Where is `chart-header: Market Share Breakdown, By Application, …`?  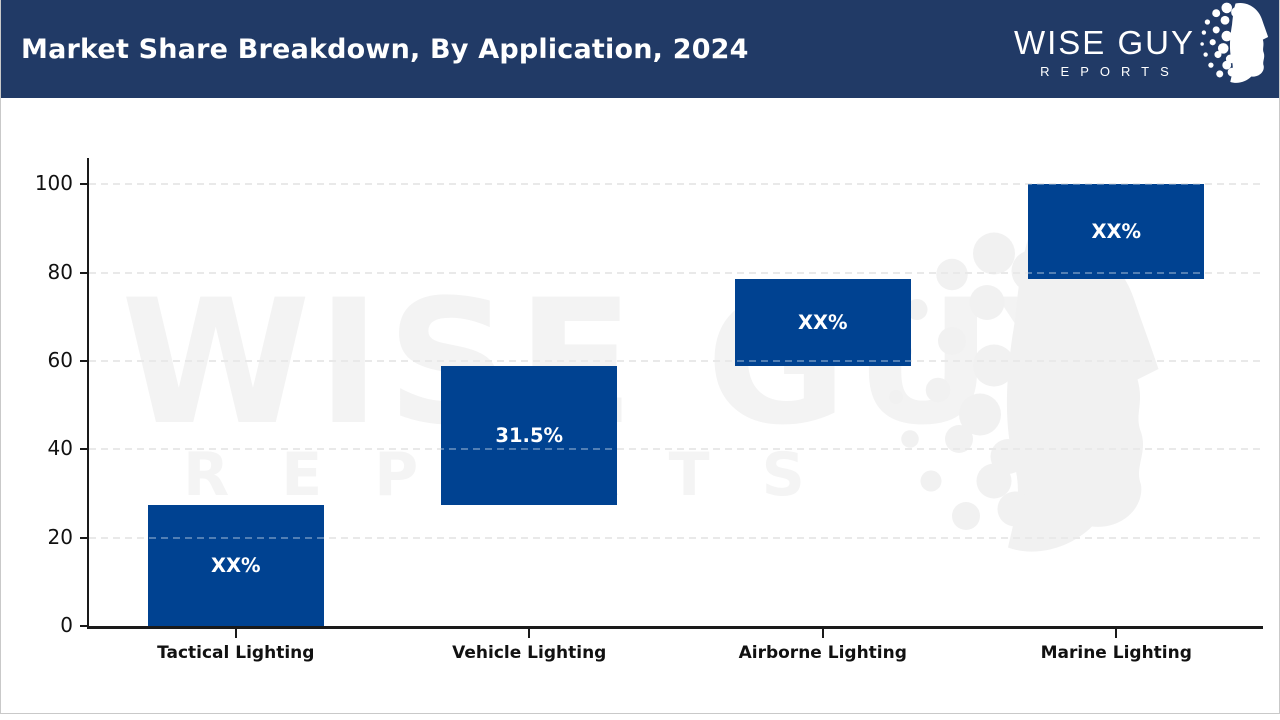 chart-header: Market Share Breakdown, By Application, … is located at coordinates (640, 49).